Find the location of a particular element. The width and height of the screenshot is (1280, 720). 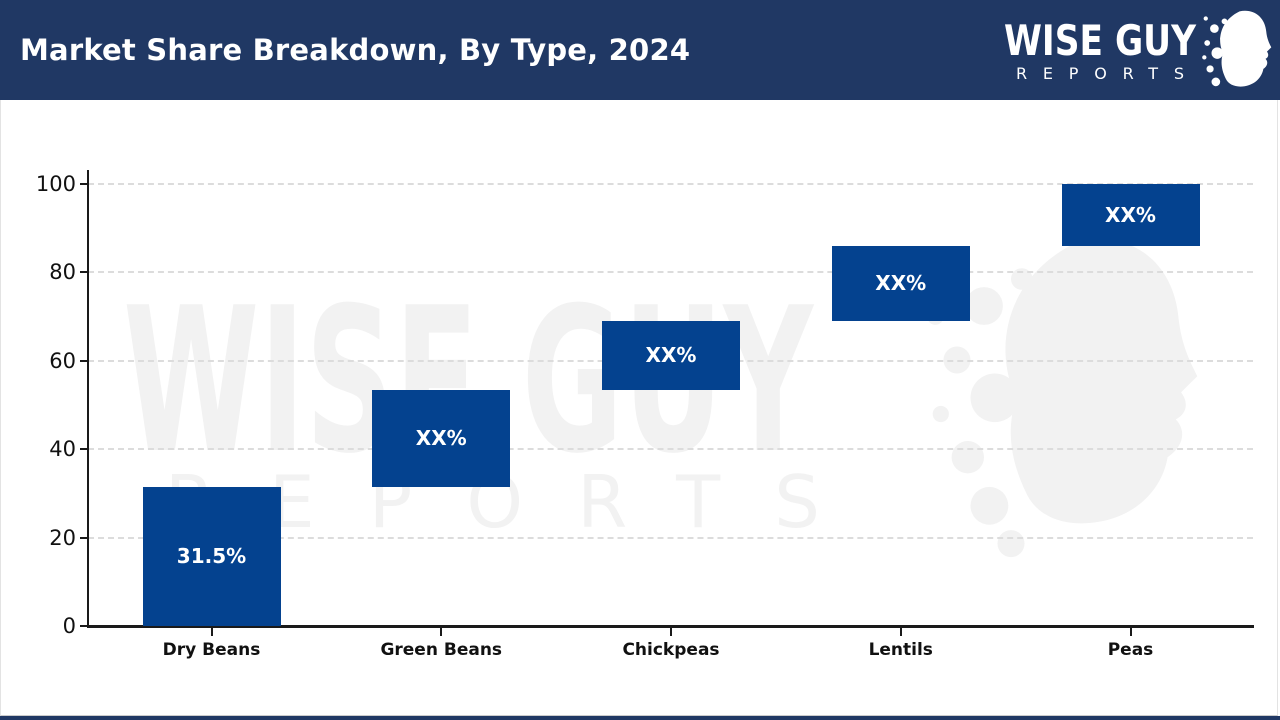

x-tick-green-beans is located at coordinates (441, 632).